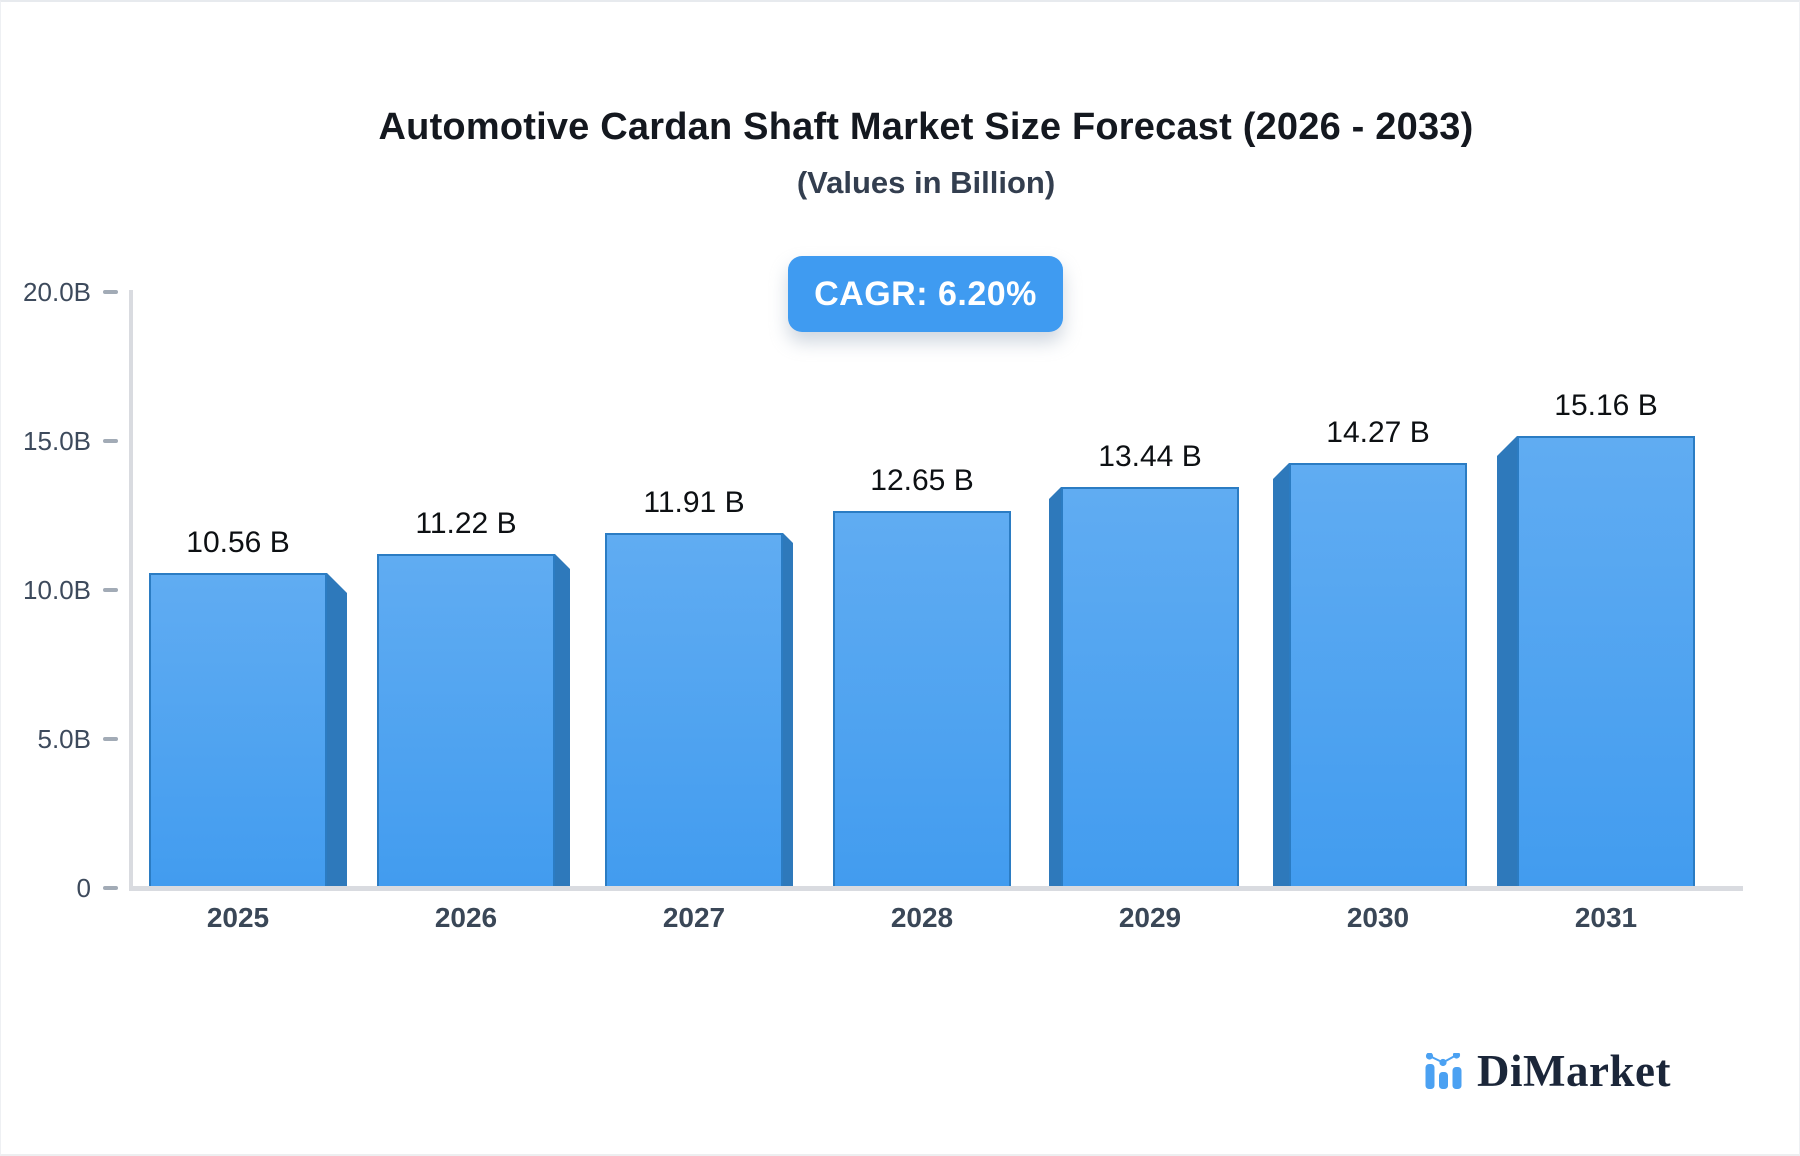 The width and height of the screenshot is (1800, 1156). I want to click on x-tick-label: 2028, so click(922, 917).